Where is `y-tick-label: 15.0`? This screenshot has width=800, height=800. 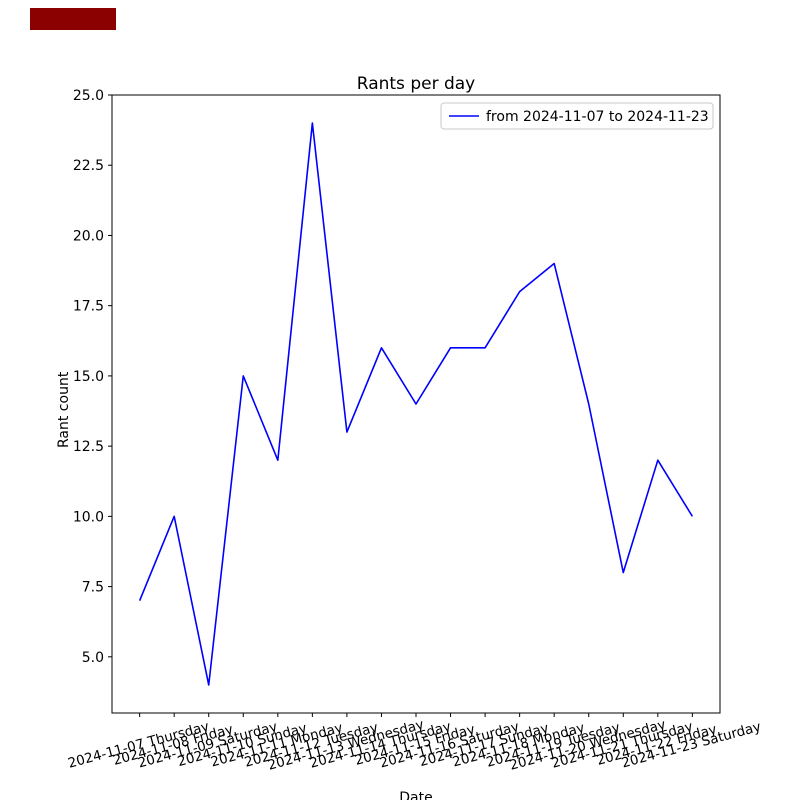 y-tick-label: 15.0 is located at coordinates (88, 377).